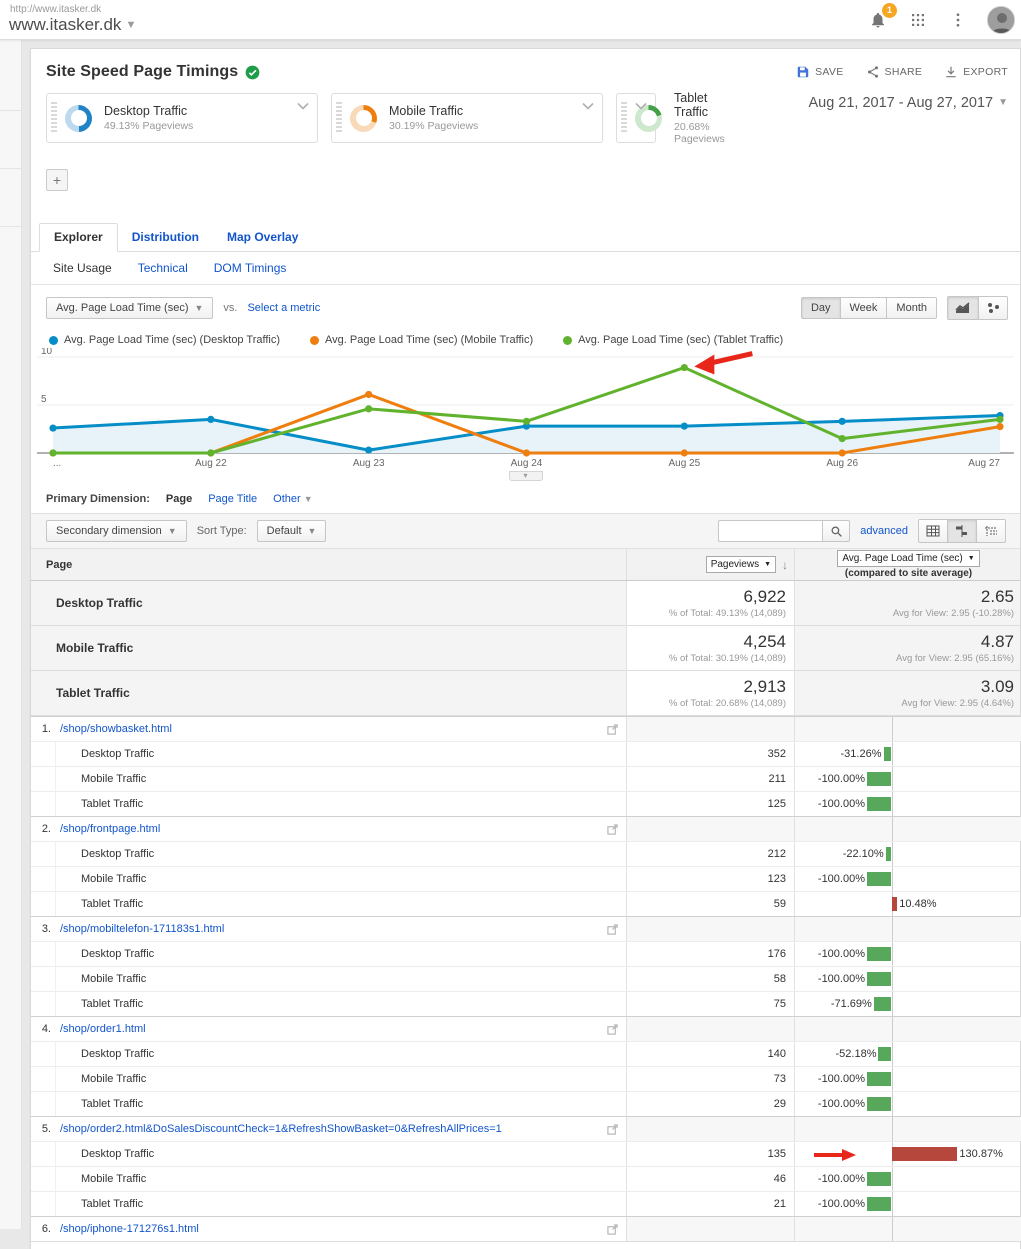 The width and height of the screenshot is (1021, 1249). I want to click on save-button: SAVE, so click(819, 72).